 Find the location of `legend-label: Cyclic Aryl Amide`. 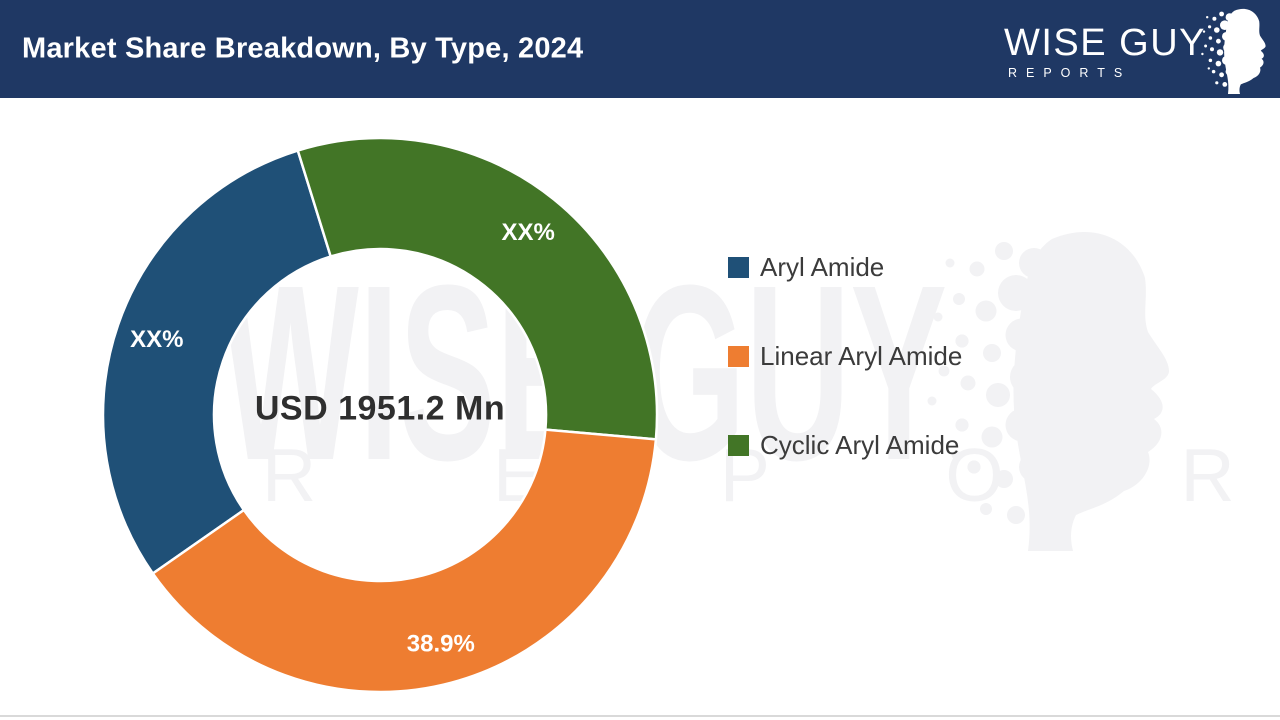

legend-label: Cyclic Aryl Amide is located at coordinates (860, 445).